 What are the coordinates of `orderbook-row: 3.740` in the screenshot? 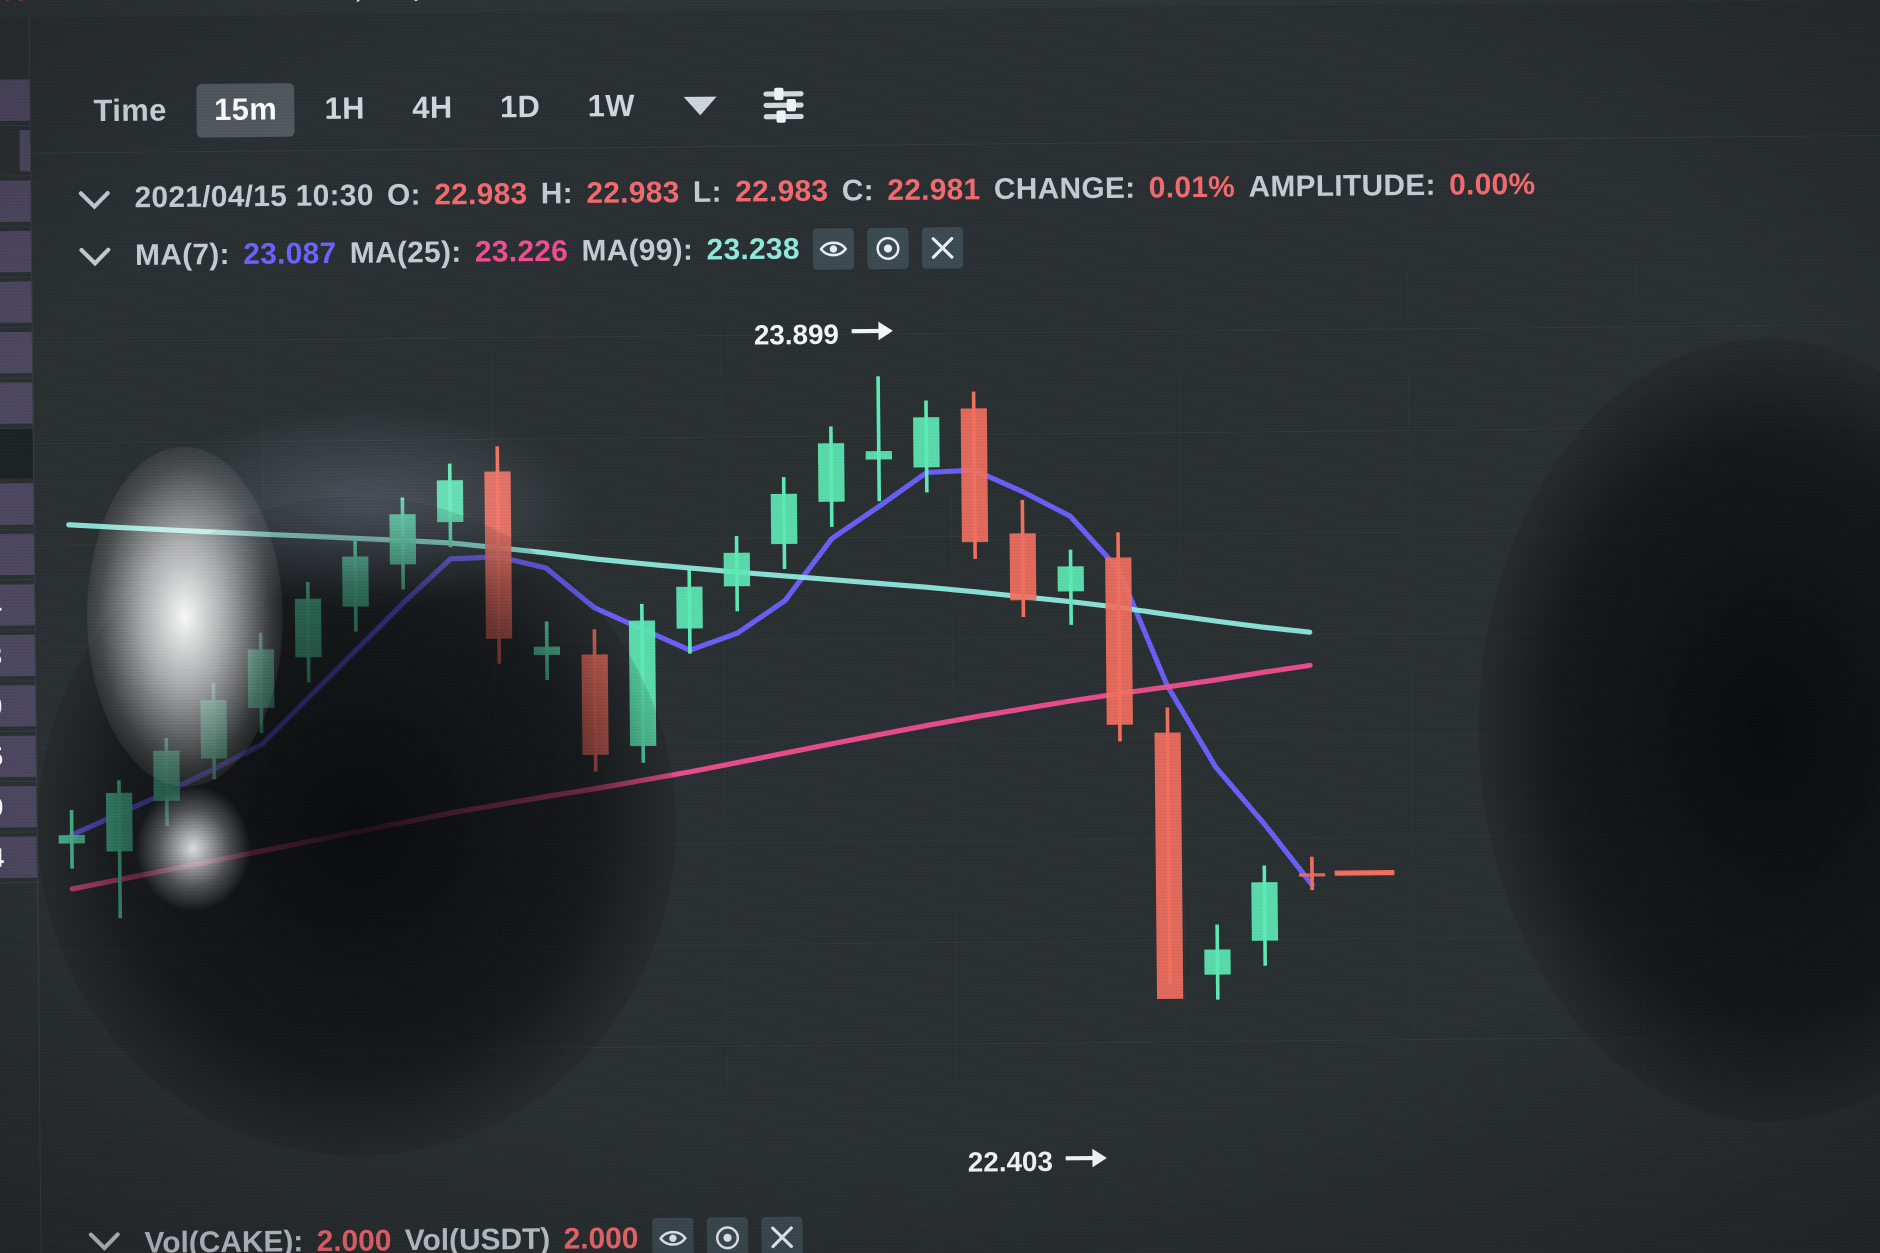 It's located at (18, 807).